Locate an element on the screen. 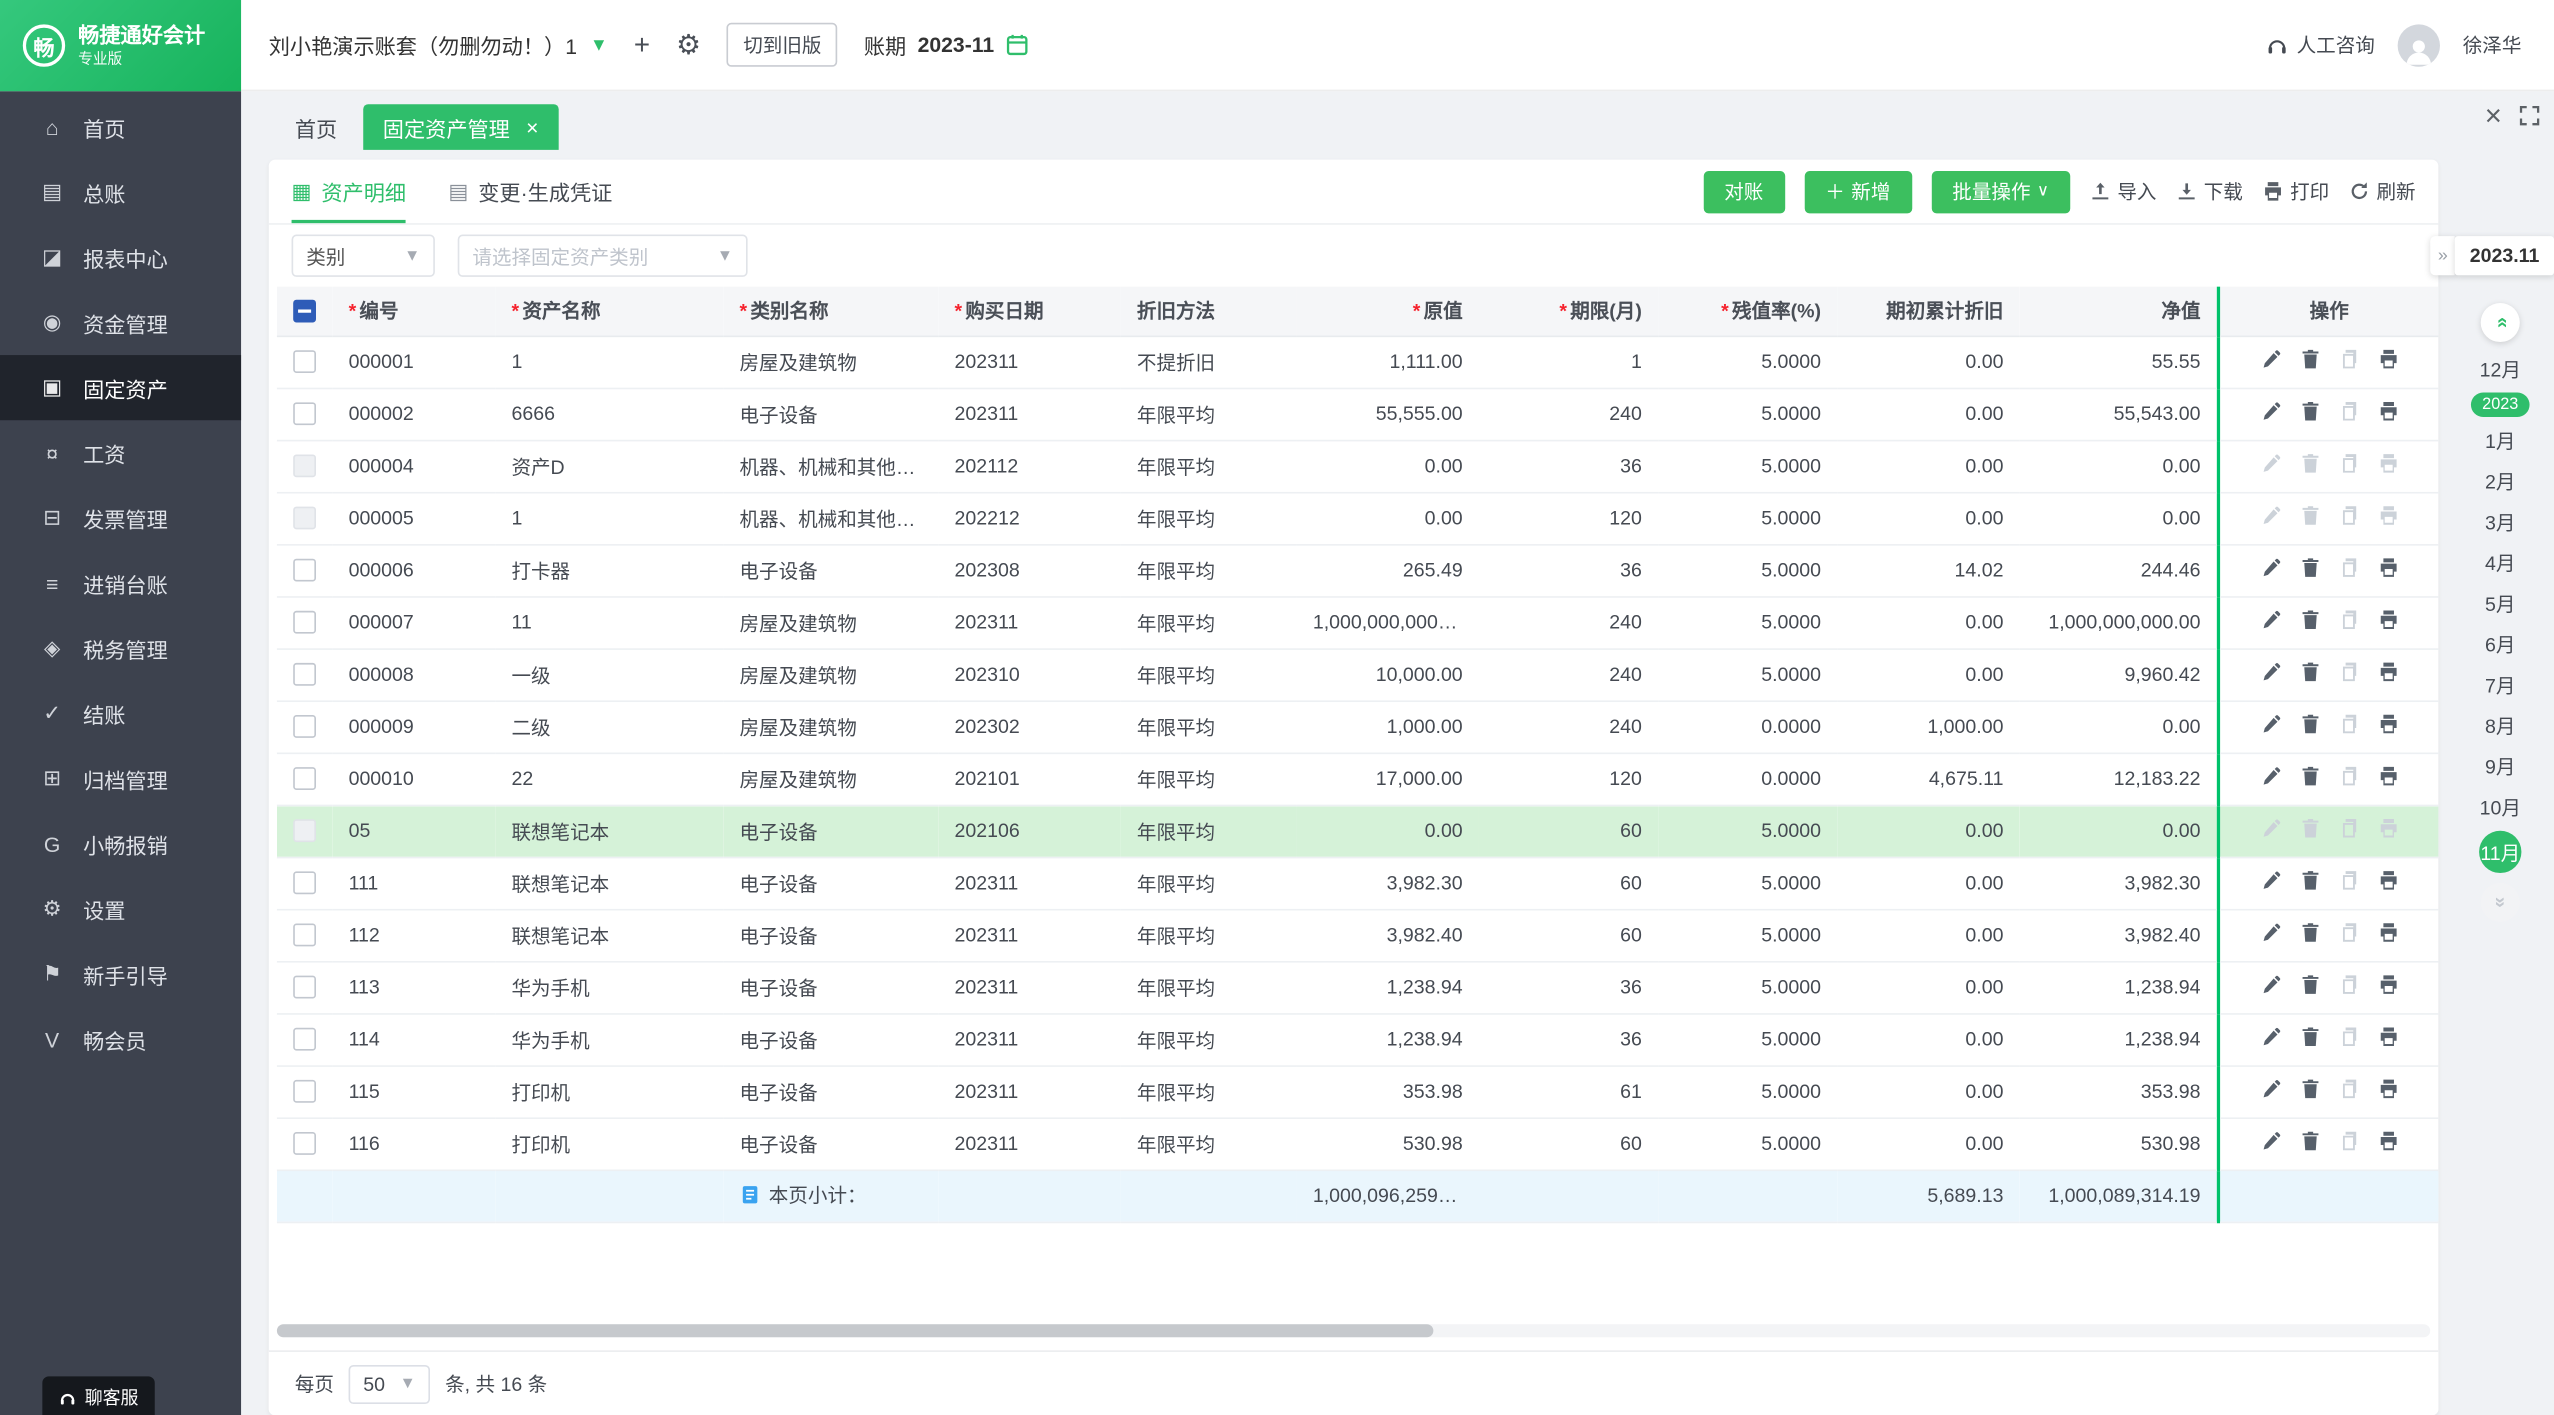 The height and width of the screenshot is (1415, 2554). month-item-11-active: 11月 is located at coordinates (2500, 852).